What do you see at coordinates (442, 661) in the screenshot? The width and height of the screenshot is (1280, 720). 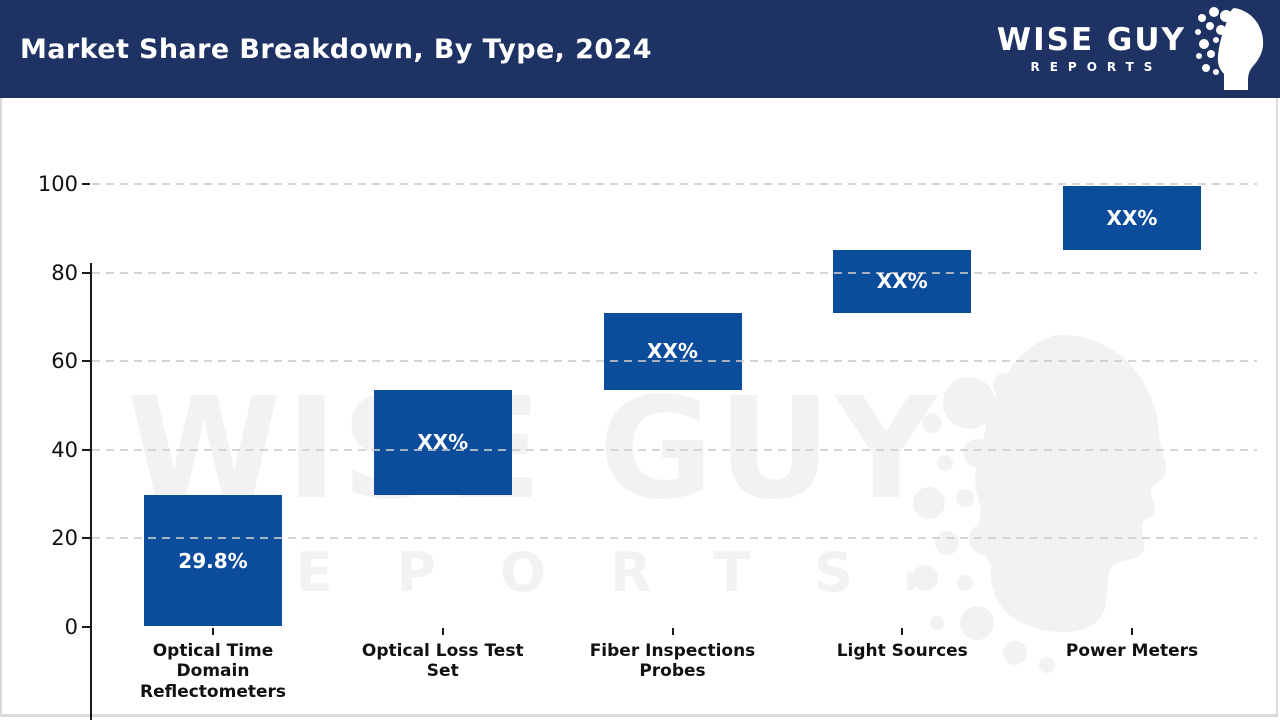 I see `x-tick-label-1: Optical Loss Test Set` at bounding box center [442, 661].